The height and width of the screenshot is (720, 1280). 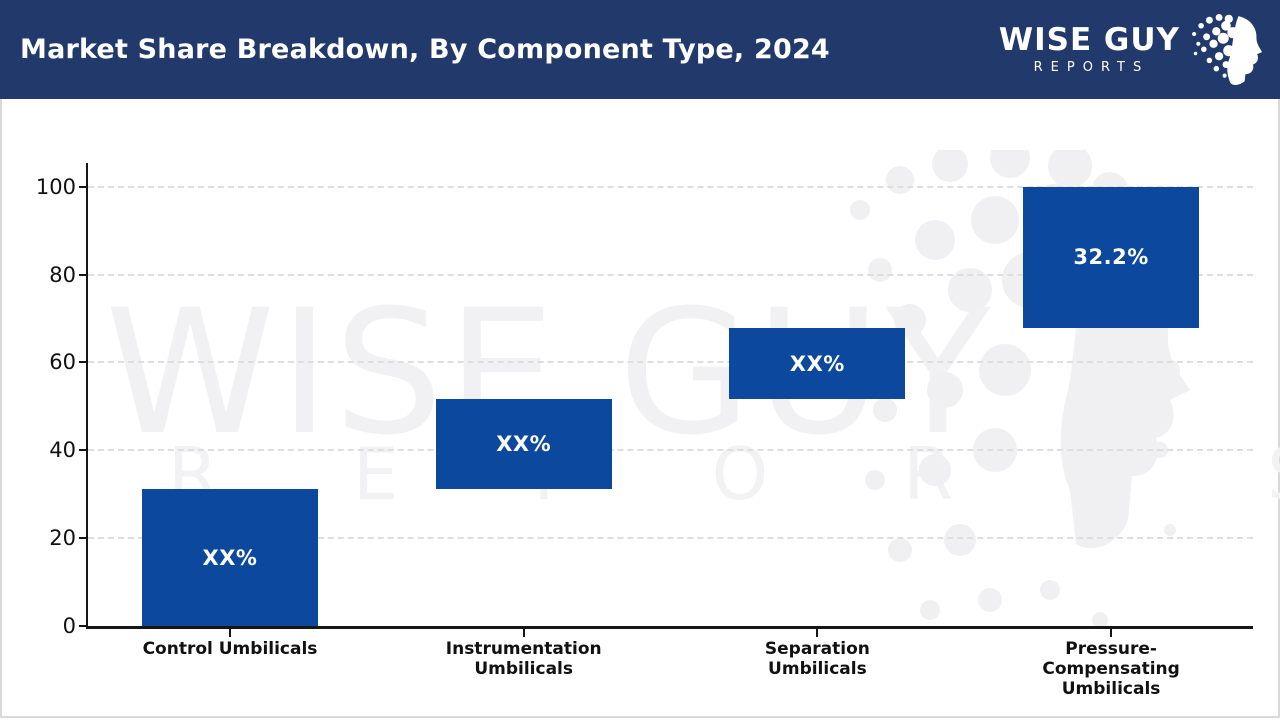 I want to click on y-tick-label: 100, so click(x=55, y=186).